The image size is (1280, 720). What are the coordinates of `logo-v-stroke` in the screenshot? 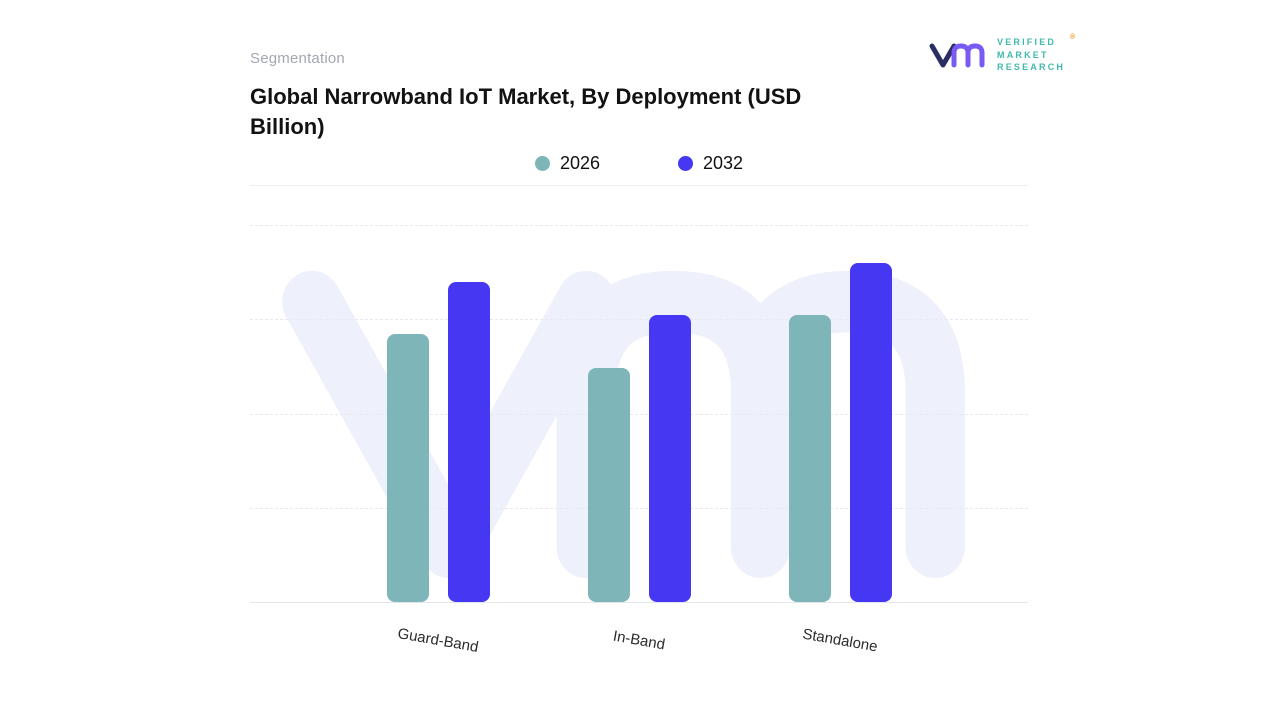 It's located at (943, 55).